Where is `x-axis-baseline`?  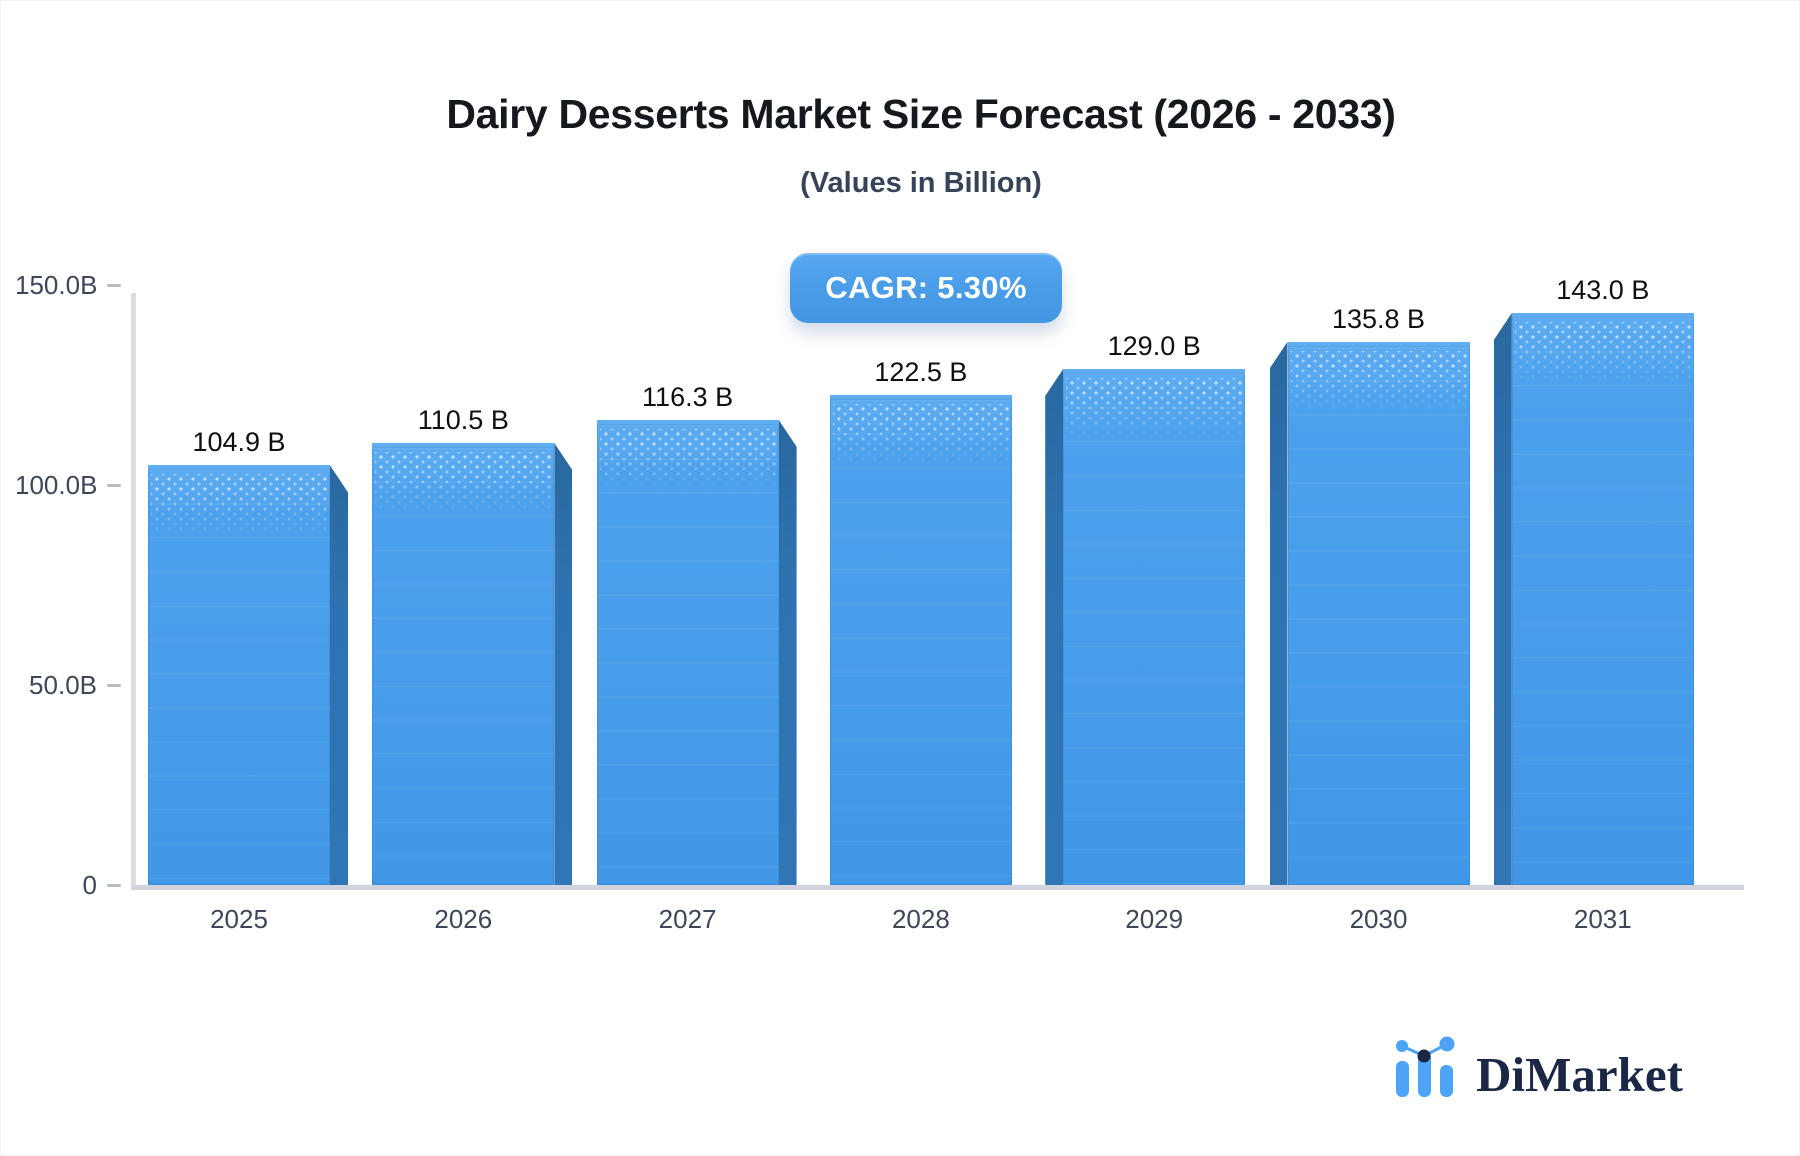
x-axis-baseline is located at coordinates (937, 887).